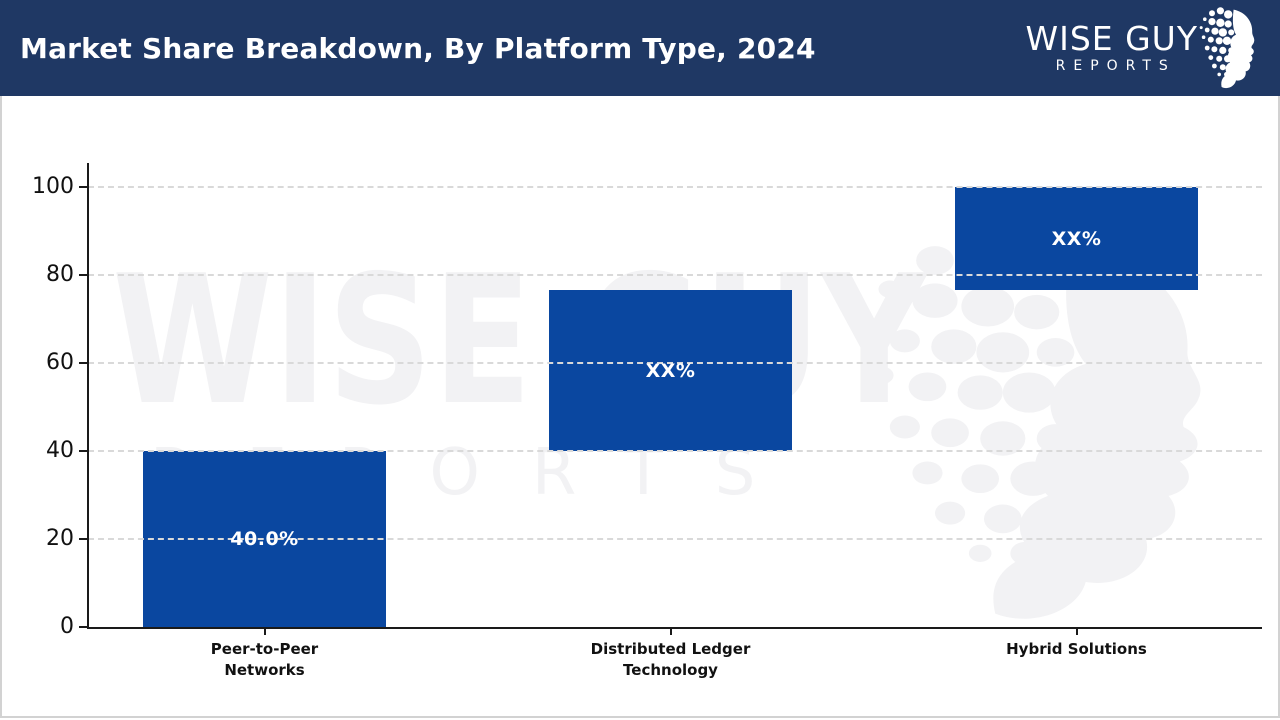 The height and width of the screenshot is (720, 1280). I want to click on bar, so click(670, 370).